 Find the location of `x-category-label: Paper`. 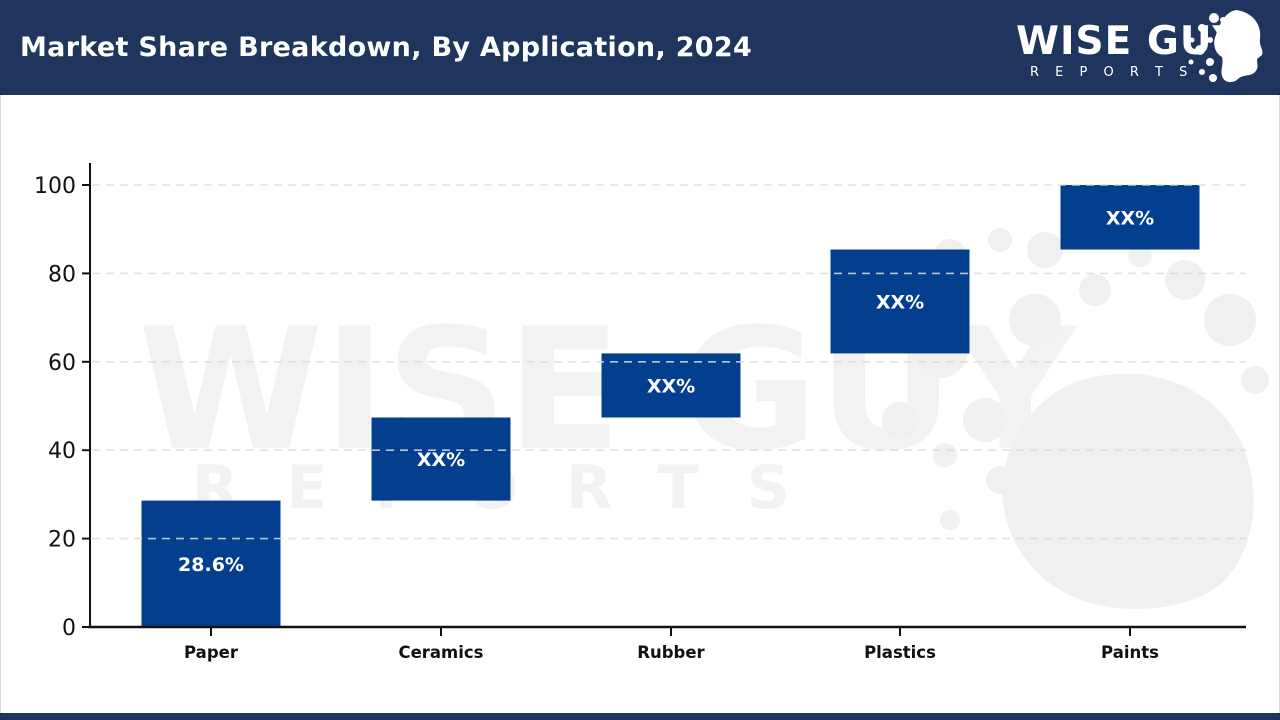

x-category-label: Paper is located at coordinates (211, 652).